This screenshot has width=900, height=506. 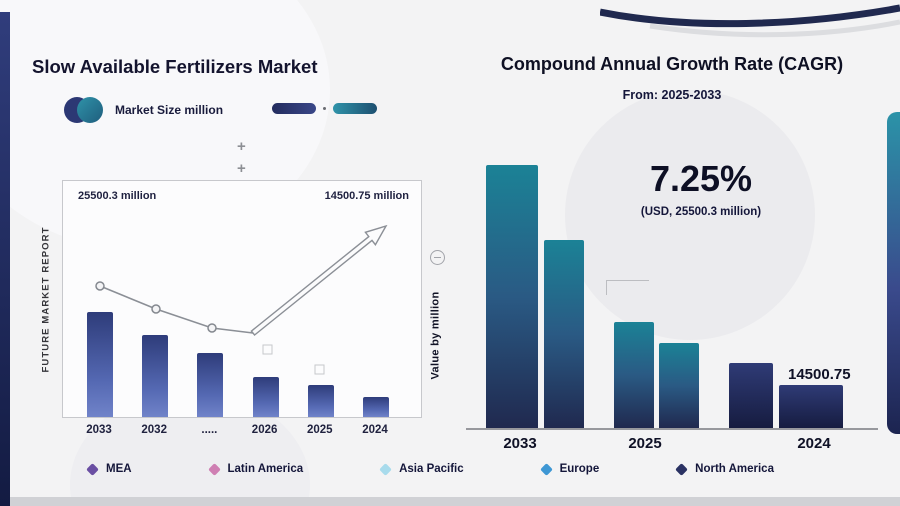 I want to click on market-bar-2024, so click(x=376, y=407).